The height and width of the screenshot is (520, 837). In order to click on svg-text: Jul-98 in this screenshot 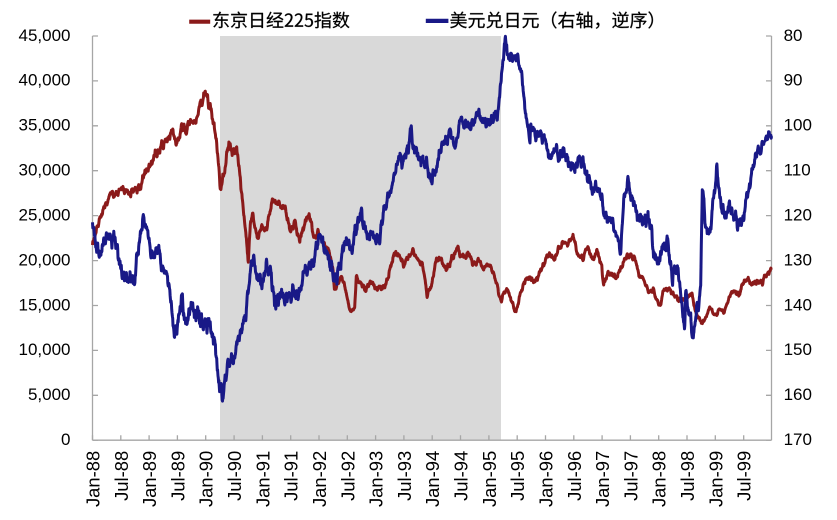, I will do `click(687, 476)`.